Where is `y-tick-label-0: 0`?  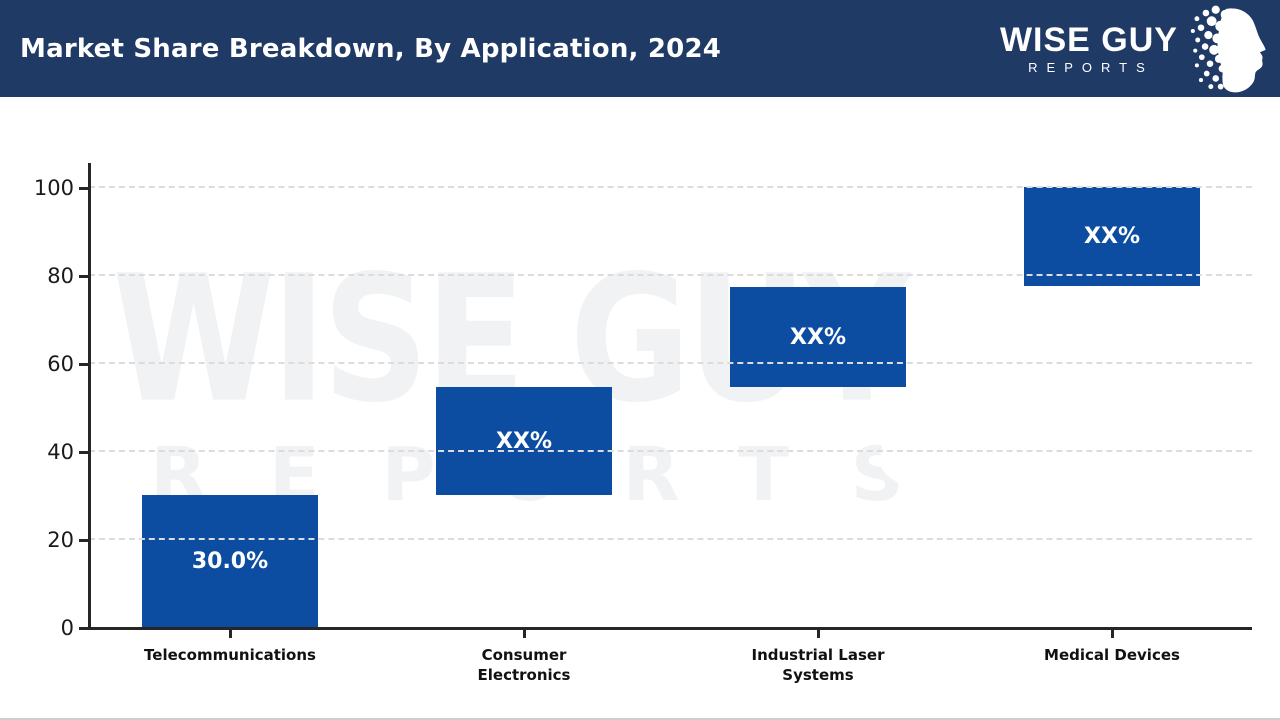
y-tick-label-0: 0 is located at coordinates (67, 628).